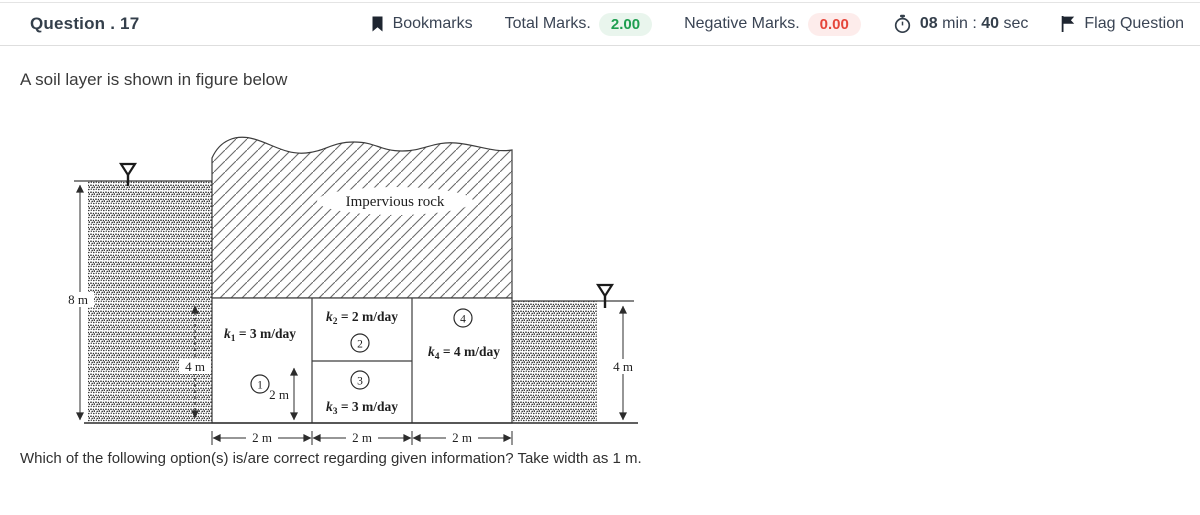 The width and height of the screenshot is (1200, 515). What do you see at coordinates (85, 23) in the screenshot?
I see `question-number-title: Question . 17` at bounding box center [85, 23].